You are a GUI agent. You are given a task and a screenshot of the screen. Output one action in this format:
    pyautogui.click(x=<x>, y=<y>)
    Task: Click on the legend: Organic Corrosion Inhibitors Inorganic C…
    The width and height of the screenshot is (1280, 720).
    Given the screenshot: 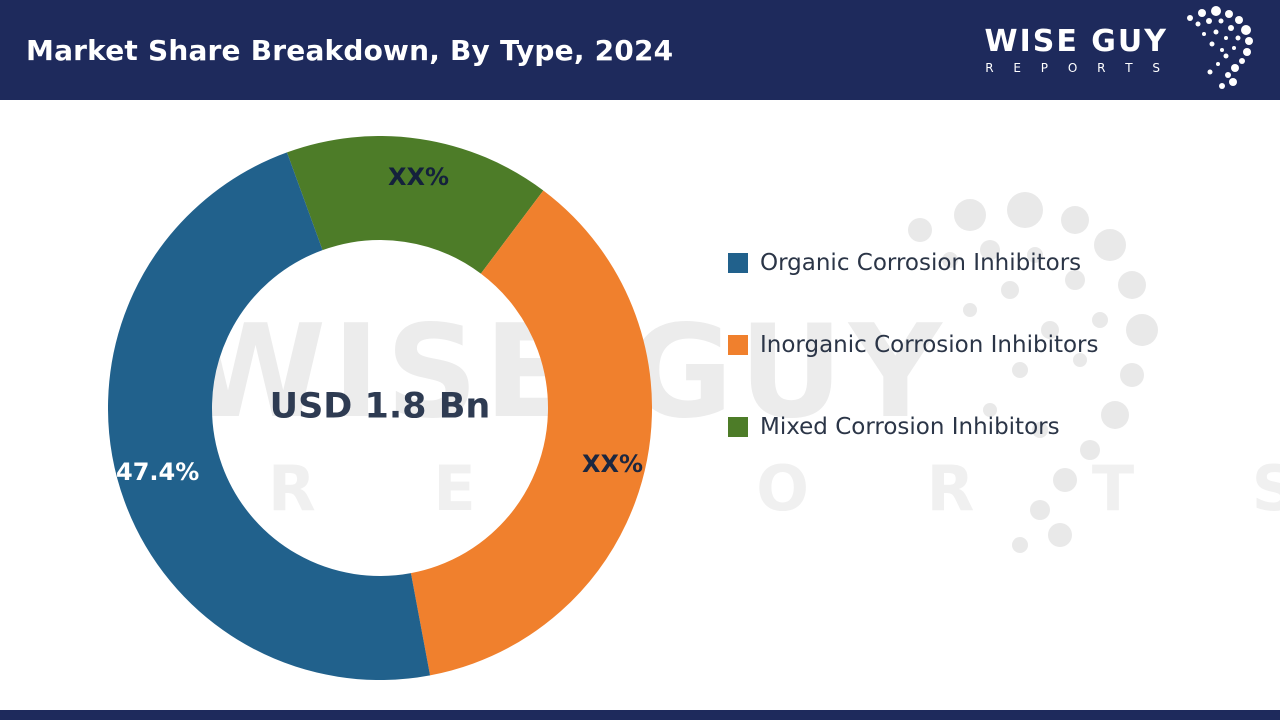 What is the action you would take?
    pyautogui.click(x=913, y=373)
    